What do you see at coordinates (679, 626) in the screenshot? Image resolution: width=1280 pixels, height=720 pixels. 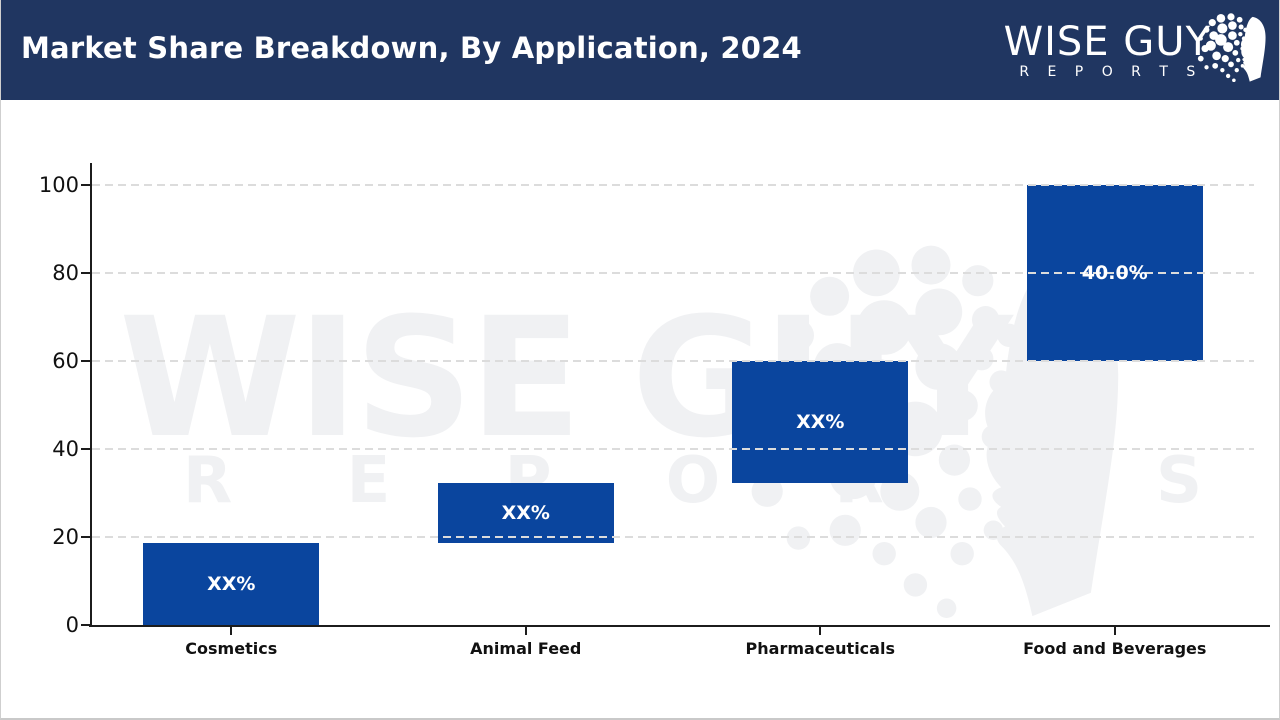 I see `x-axis-line` at bounding box center [679, 626].